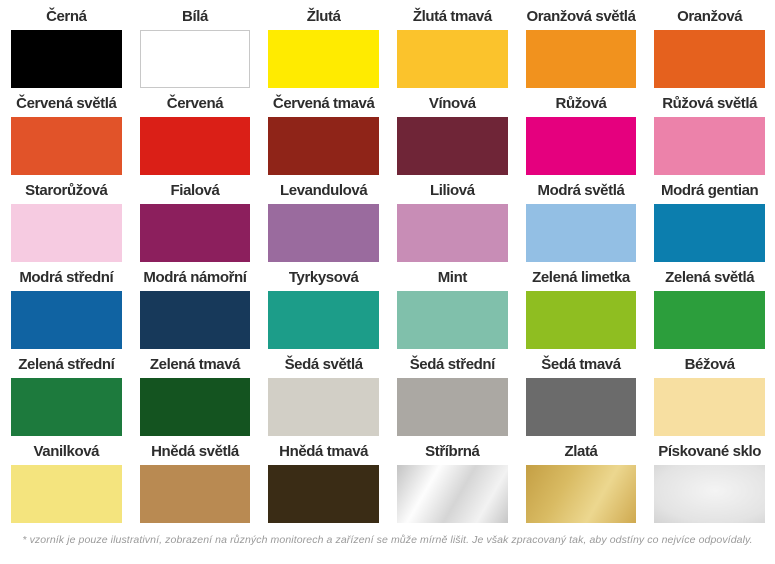 The image size is (775, 564). Describe the element at coordinates (66, 451) in the screenshot. I see `swatch-label: Vanilková` at that location.